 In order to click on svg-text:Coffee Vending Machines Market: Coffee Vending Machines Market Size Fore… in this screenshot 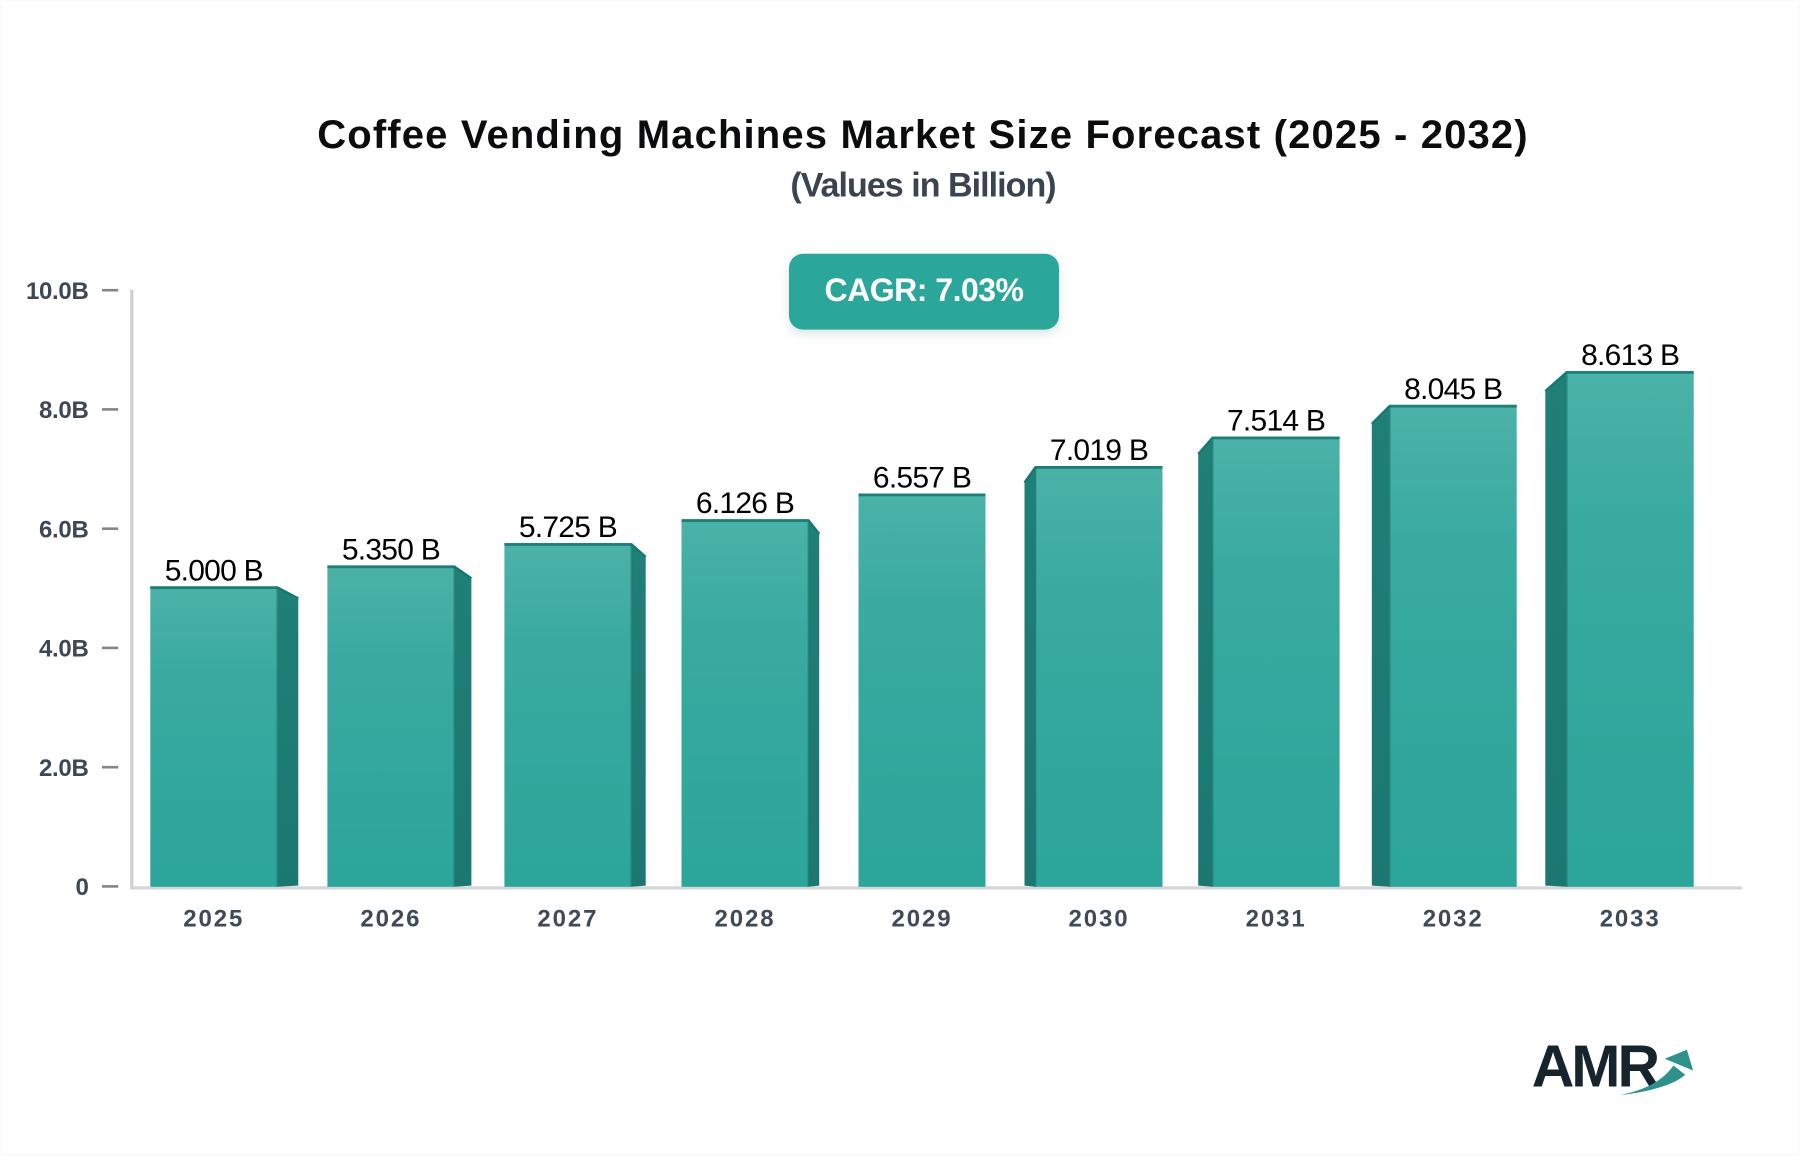, I will do `click(923, 135)`.